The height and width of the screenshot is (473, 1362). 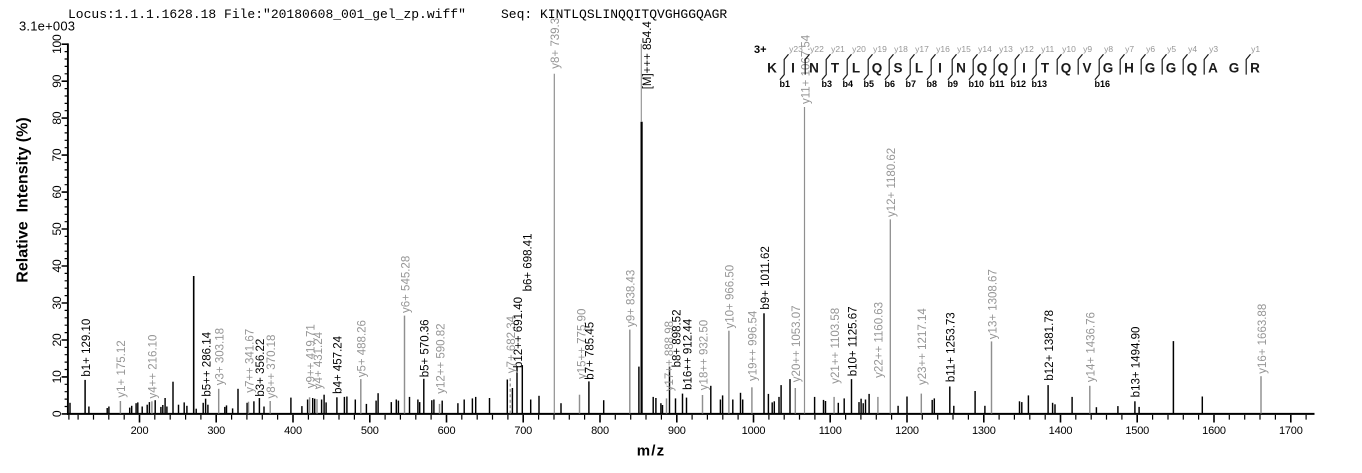 I want to click on svg-text: 400, so click(x=293, y=431).